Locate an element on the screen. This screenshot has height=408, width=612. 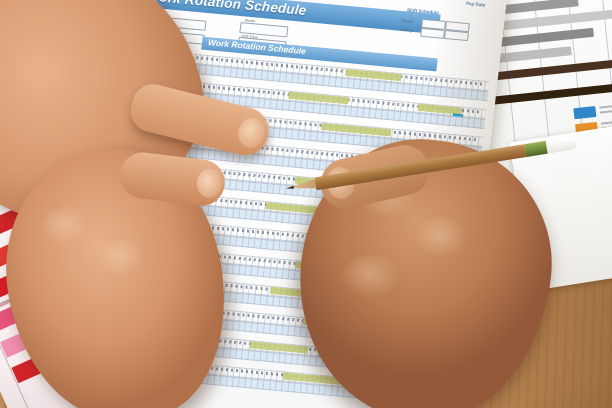
selected-day-cell is located at coordinates (457, 119).